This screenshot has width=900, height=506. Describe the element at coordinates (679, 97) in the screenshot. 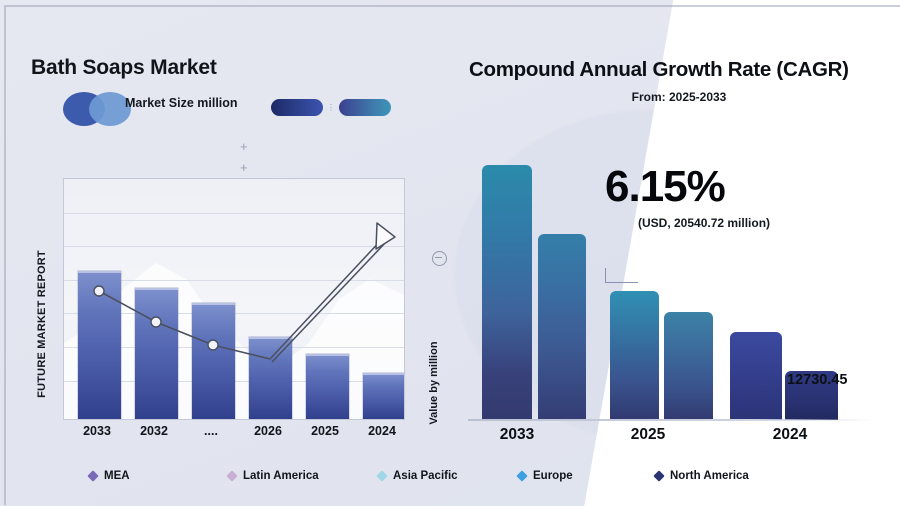

I see `cagr-subtitle: From: 2025-2033` at that location.